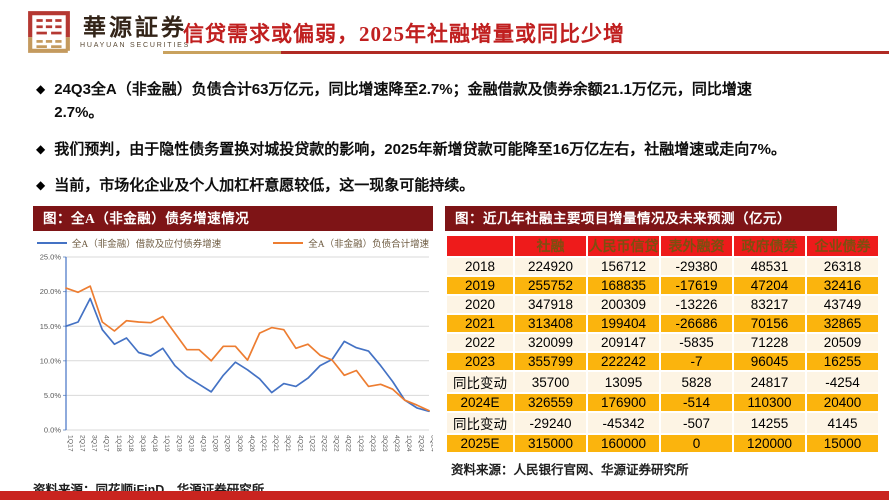  What do you see at coordinates (769, 342) in the screenshot?
I see `table-cell: 71228` at bounding box center [769, 342].